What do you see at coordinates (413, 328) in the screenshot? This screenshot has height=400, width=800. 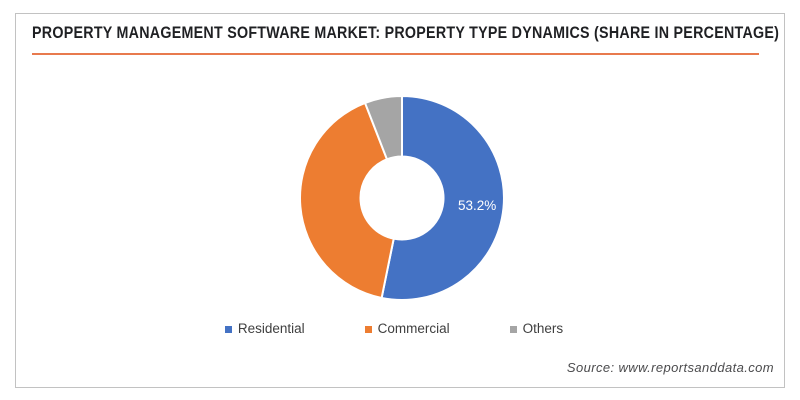 I see `legend-label-commercial: Commercial` at bounding box center [413, 328].